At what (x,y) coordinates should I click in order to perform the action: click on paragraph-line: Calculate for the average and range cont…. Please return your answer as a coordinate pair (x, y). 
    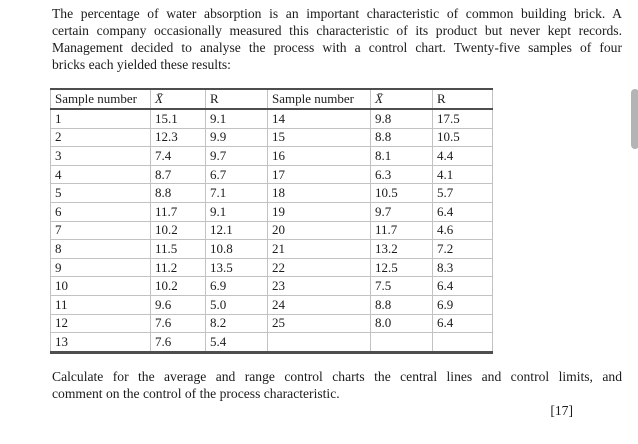
    Looking at the image, I should click on (337, 376).